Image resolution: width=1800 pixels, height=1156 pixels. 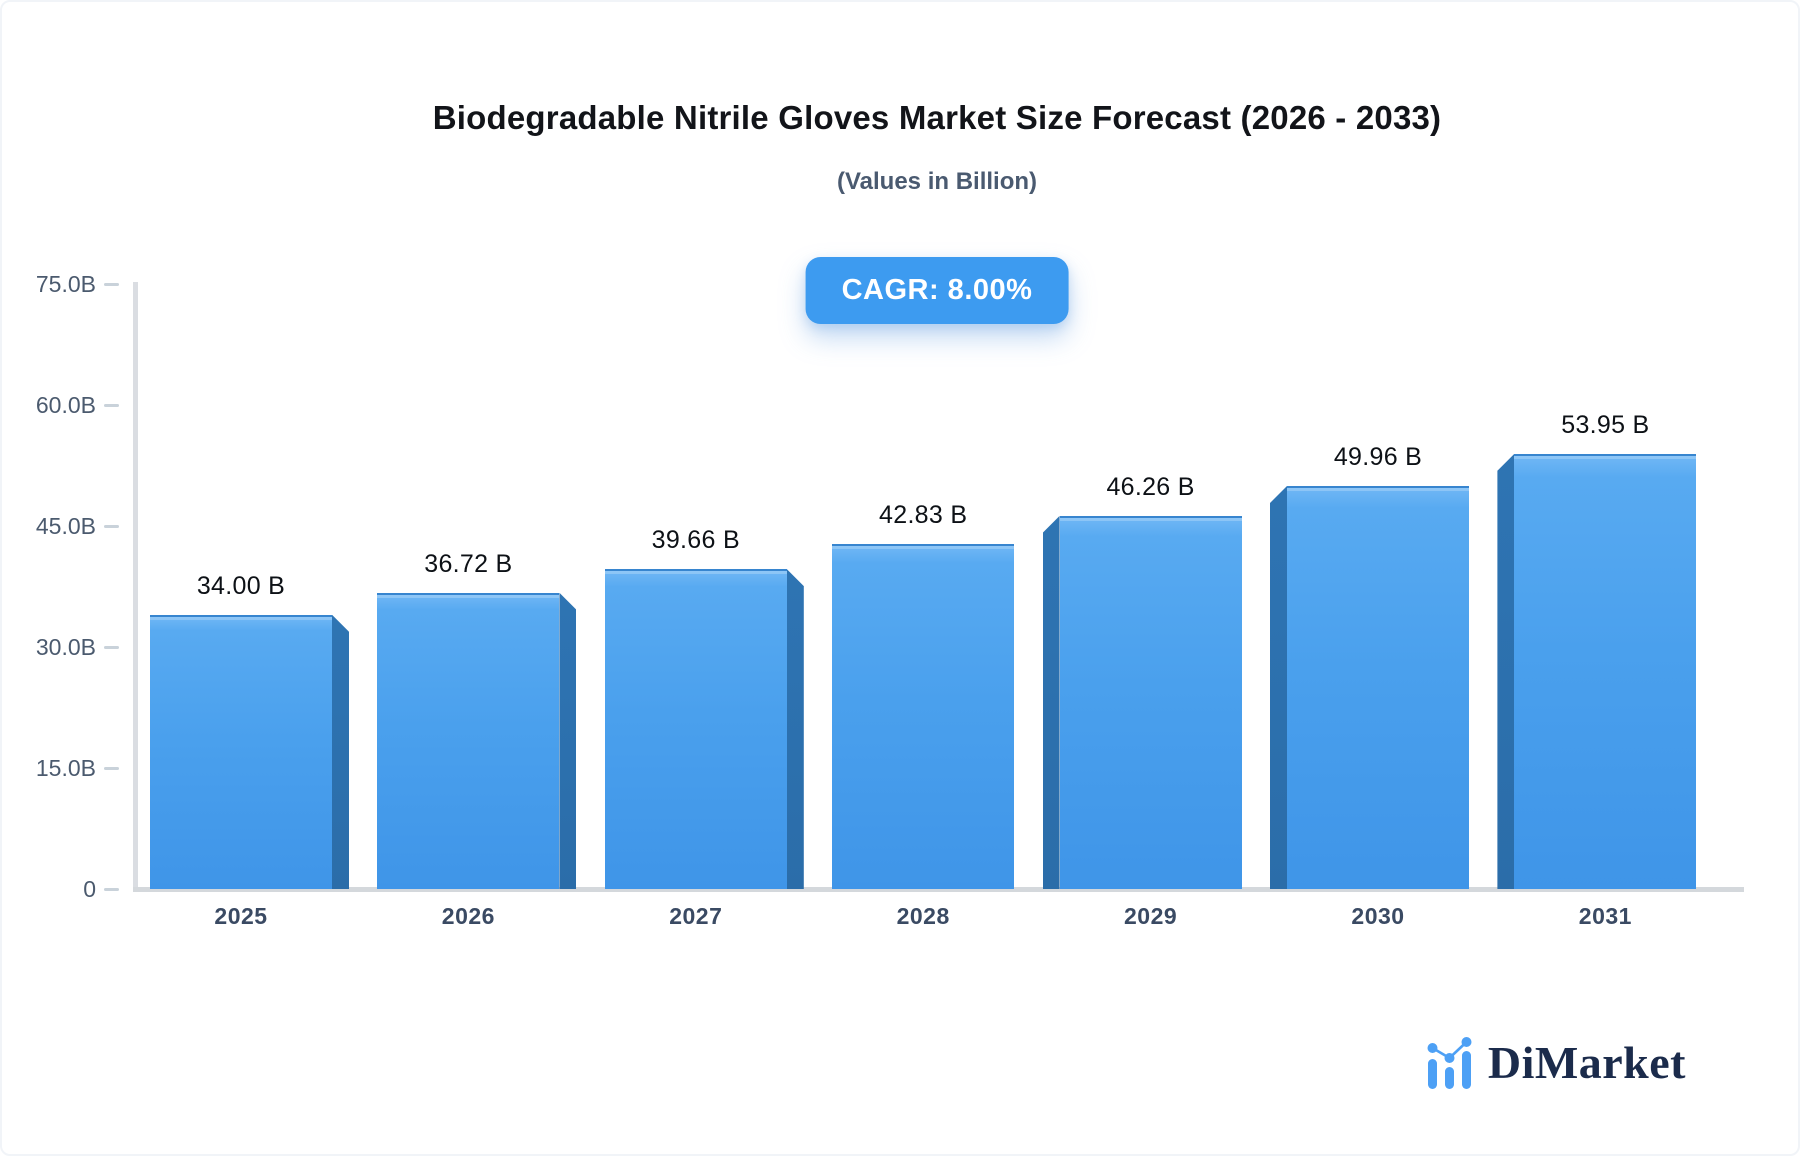 I want to click on chart-bar-2030, so click(x=1378, y=687).